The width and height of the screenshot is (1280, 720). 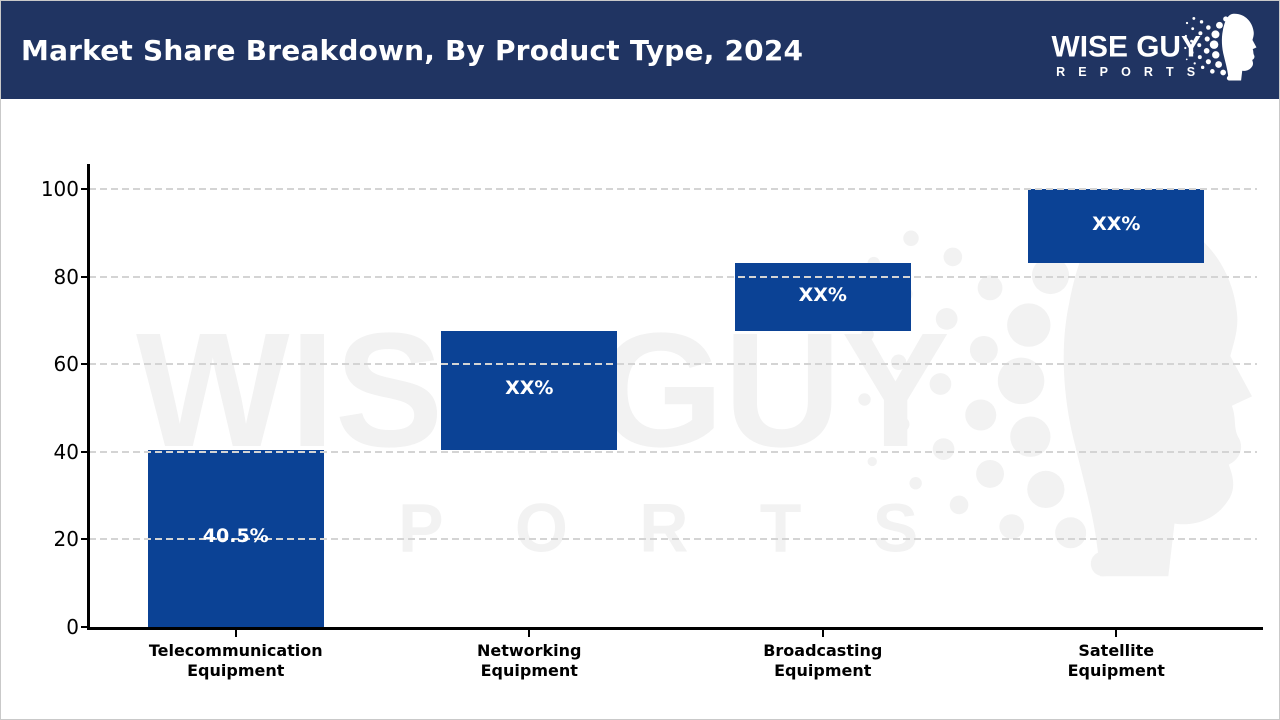 I want to click on x-category-line: Broadcasting, so click(x=823, y=650).